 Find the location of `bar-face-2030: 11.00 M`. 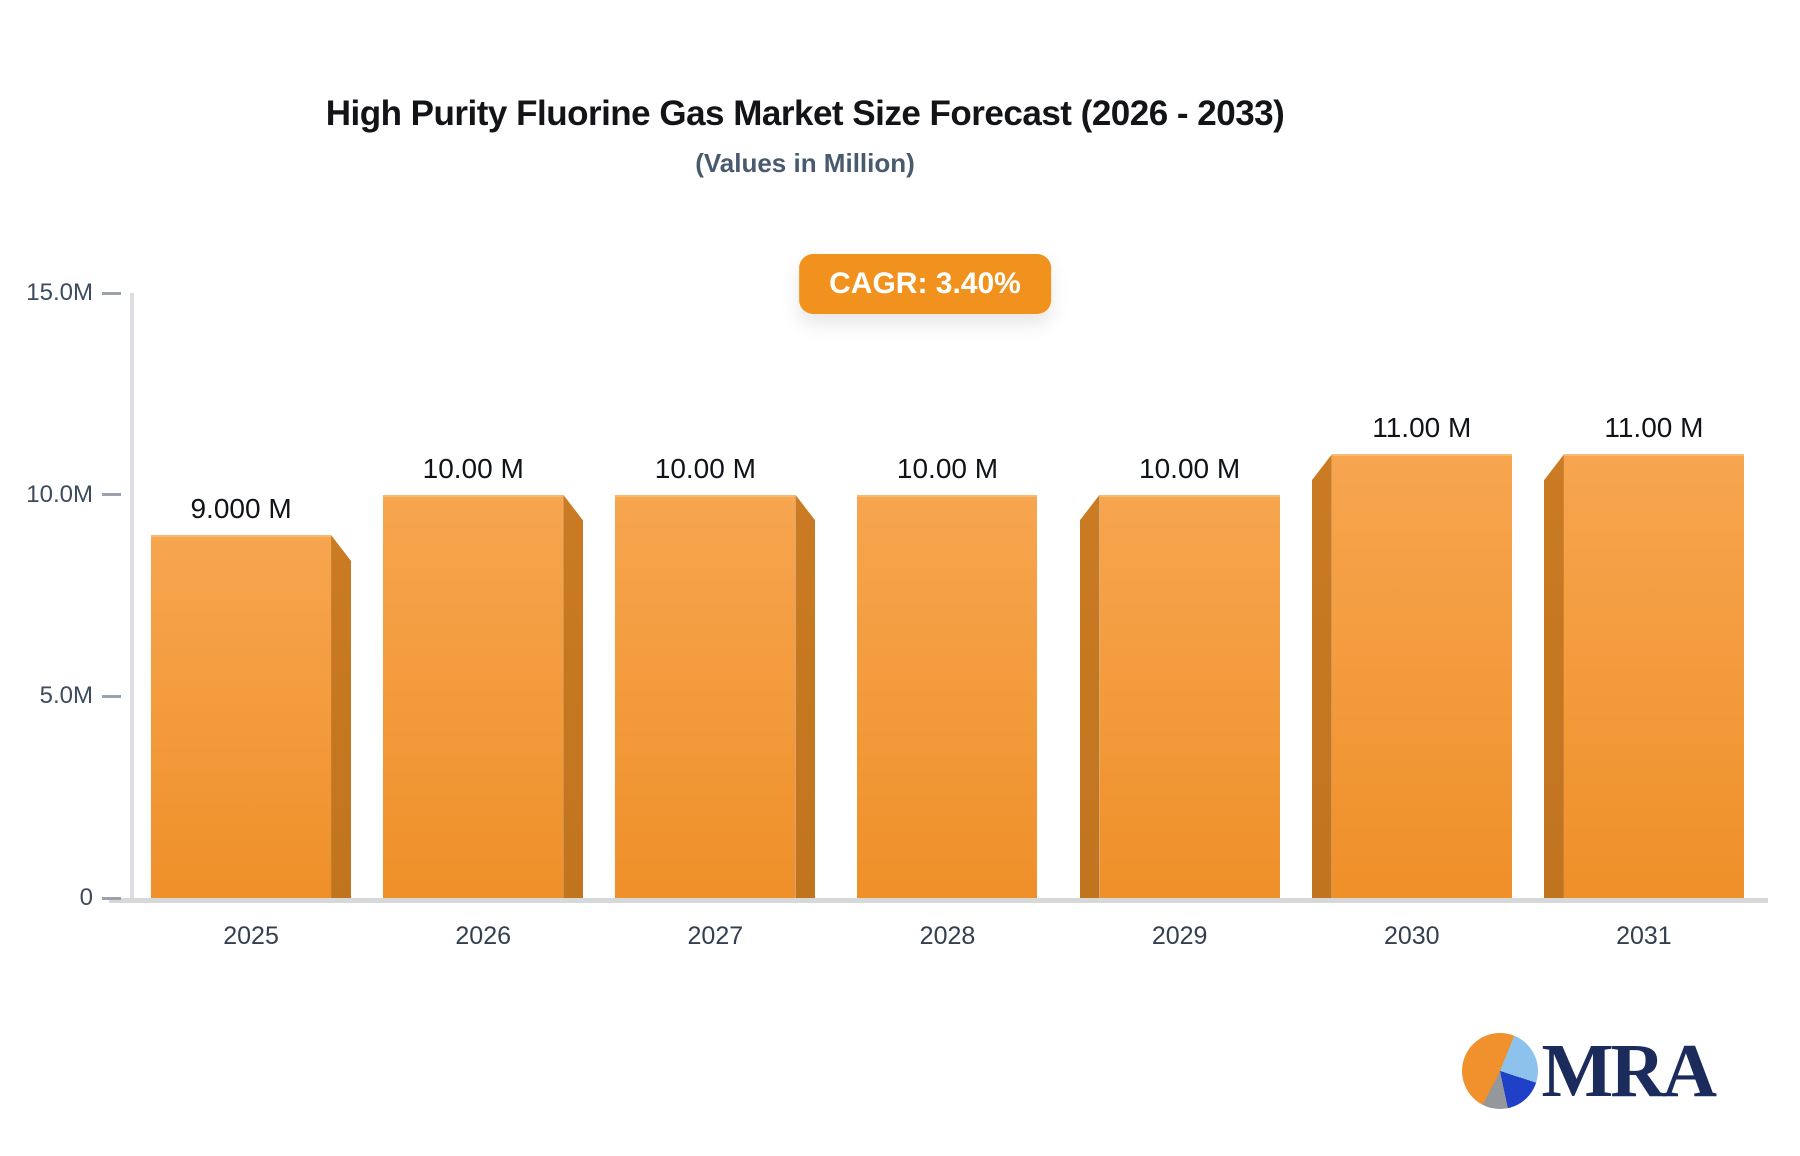

bar-face-2030: 11.00 M is located at coordinates (1421, 655).